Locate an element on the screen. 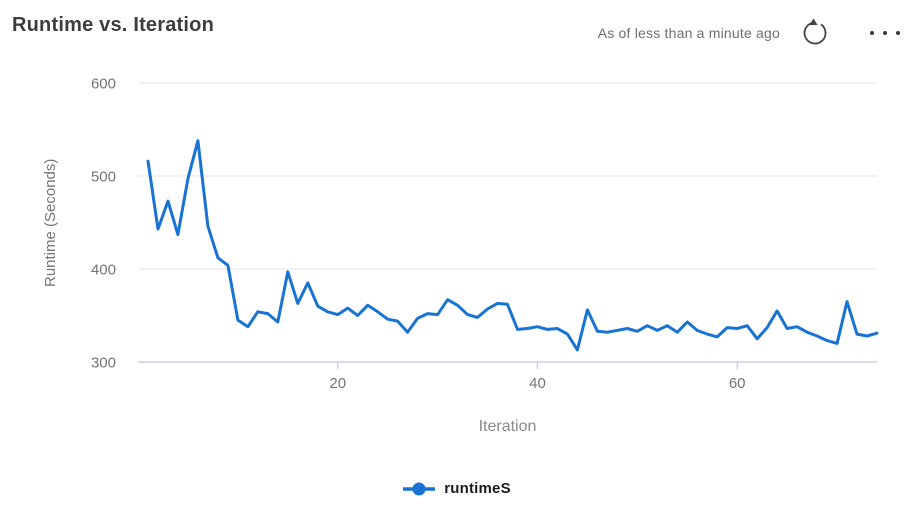 This screenshot has height=531, width=914. last-refresh-text: As of less than a minute ago is located at coordinates (688, 33).